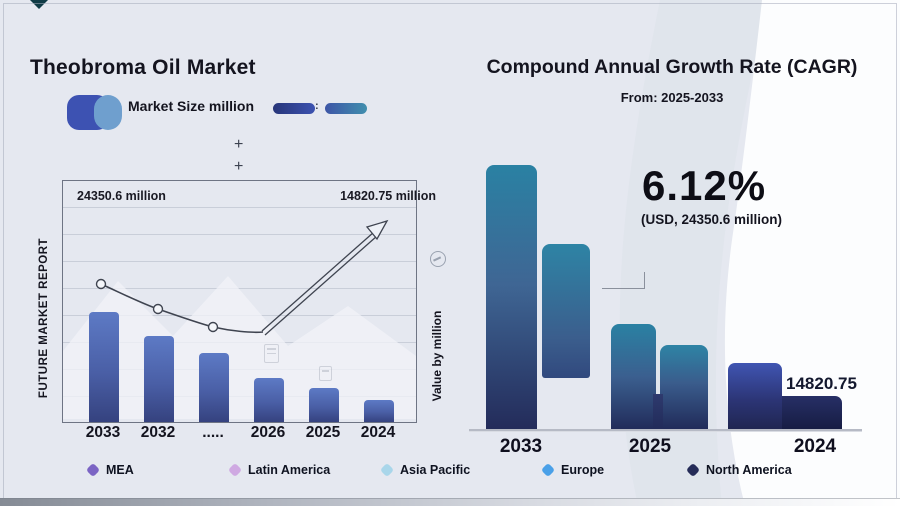 This screenshot has width=900, height=506. Describe the element at coordinates (812, 413) in the screenshot. I see `cagr-bar-2024-b` at that location.